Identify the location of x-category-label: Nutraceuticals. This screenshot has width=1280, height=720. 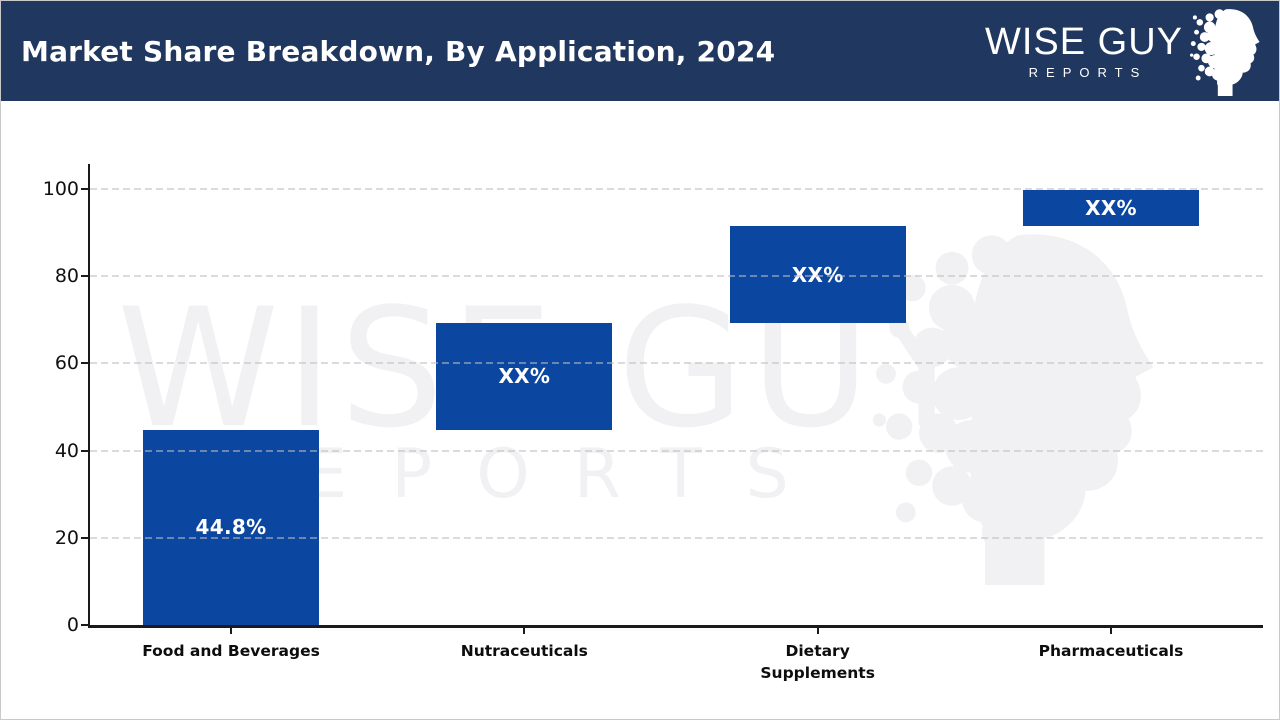
(524, 651).